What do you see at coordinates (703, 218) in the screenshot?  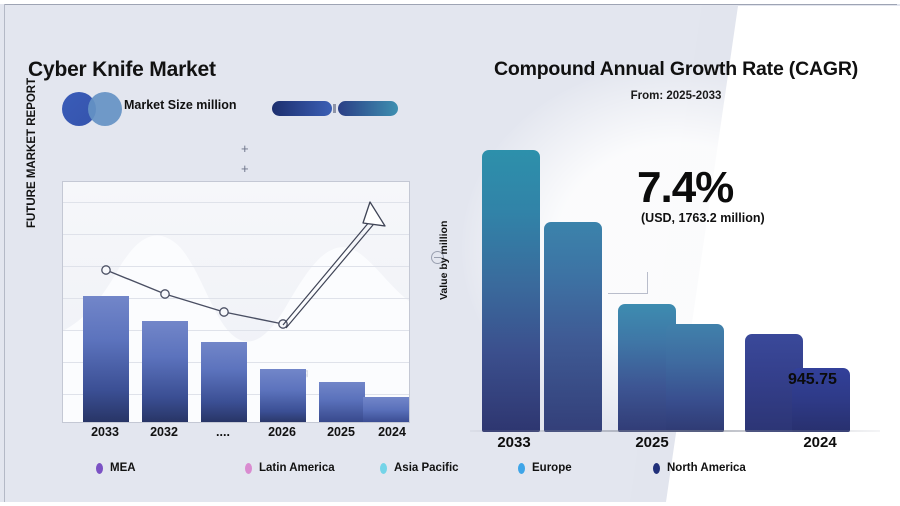 I see `cagr-note: (USD, 1763.2 million)` at bounding box center [703, 218].